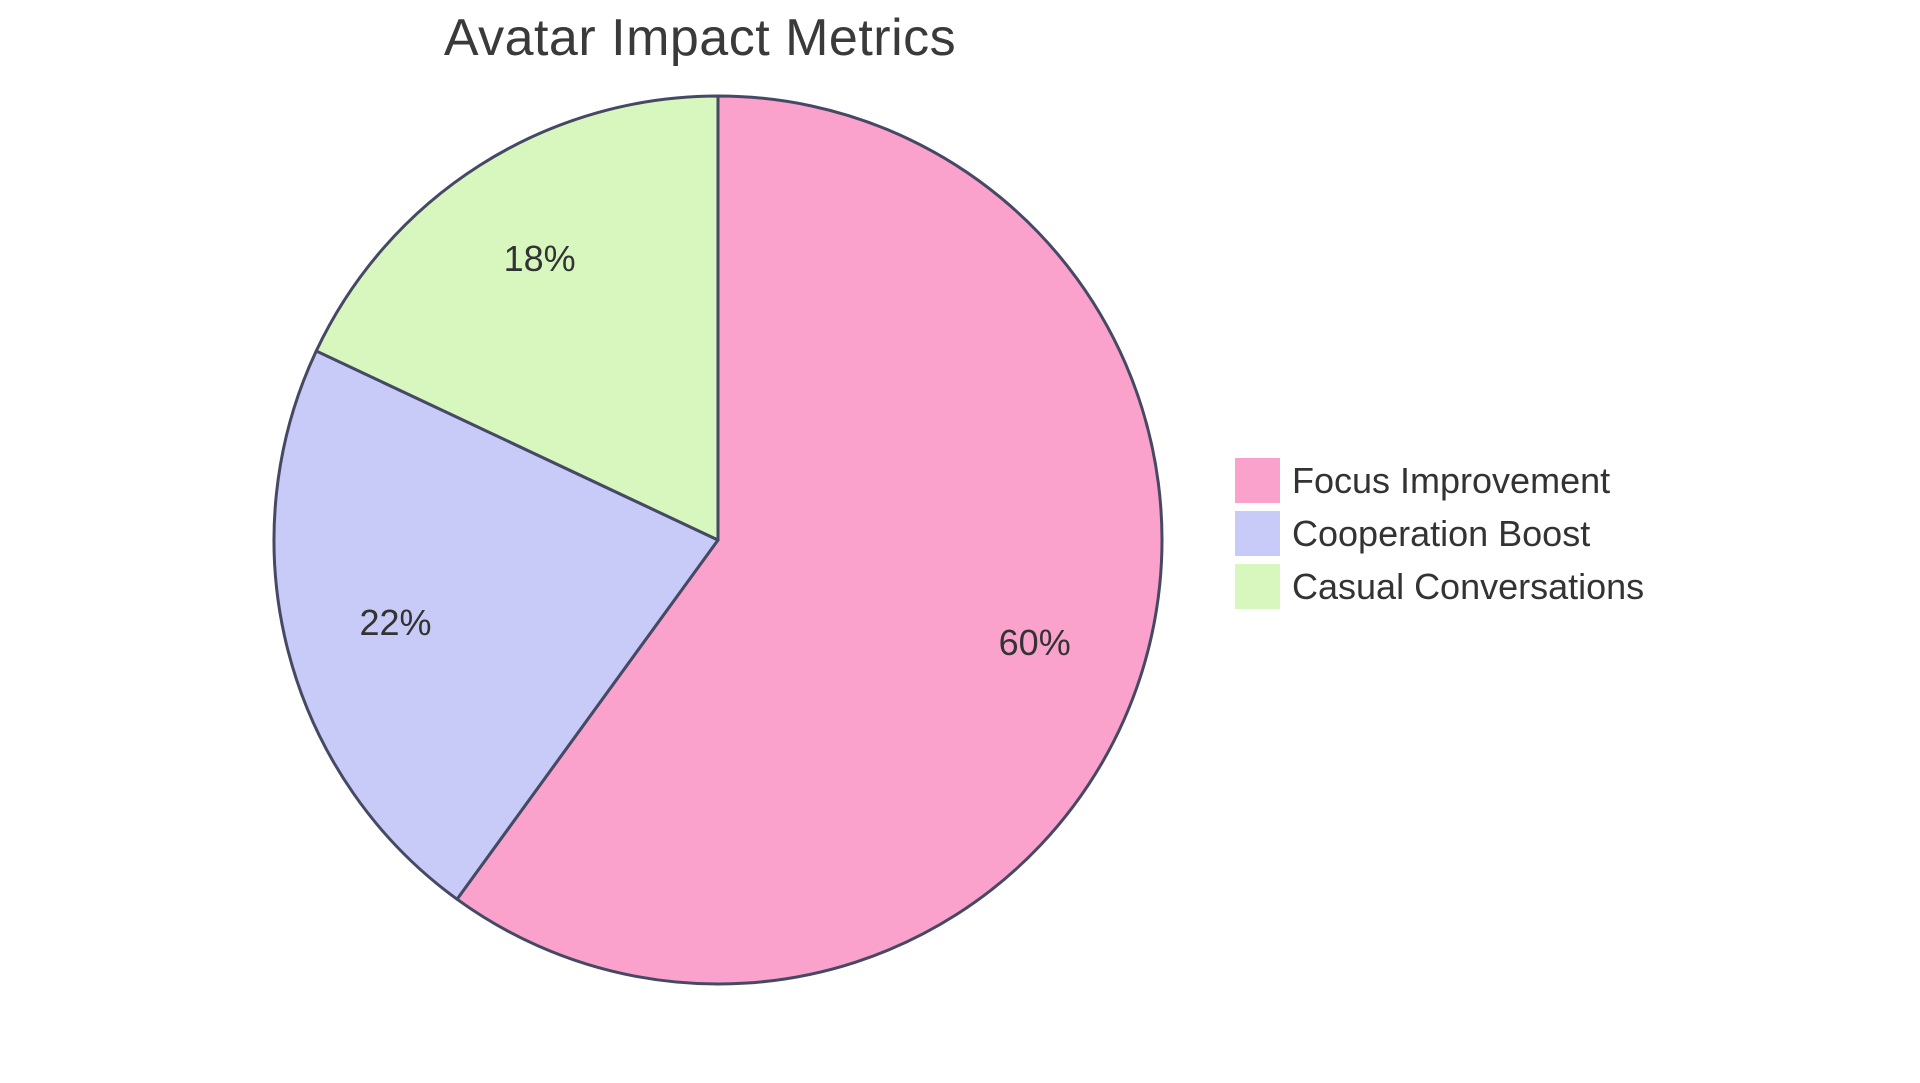 Image resolution: width=1920 pixels, height=1083 pixels. I want to click on legend-item: Focus Improvement, so click(1439, 480).